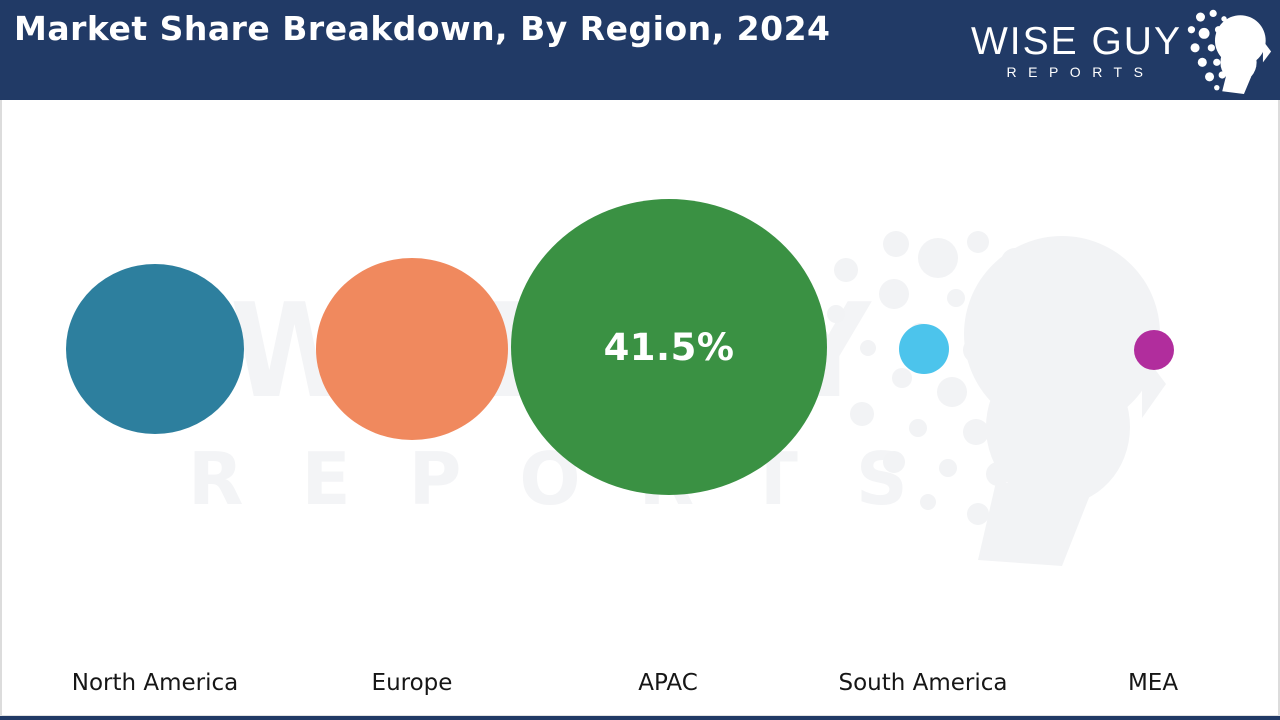 The height and width of the screenshot is (720, 1280). What do you see at coordinates (422, 28) in the screenshot?
I see `page-title: Market Share Breakdown, By Region, 2024` at bounding box center [422, 28].